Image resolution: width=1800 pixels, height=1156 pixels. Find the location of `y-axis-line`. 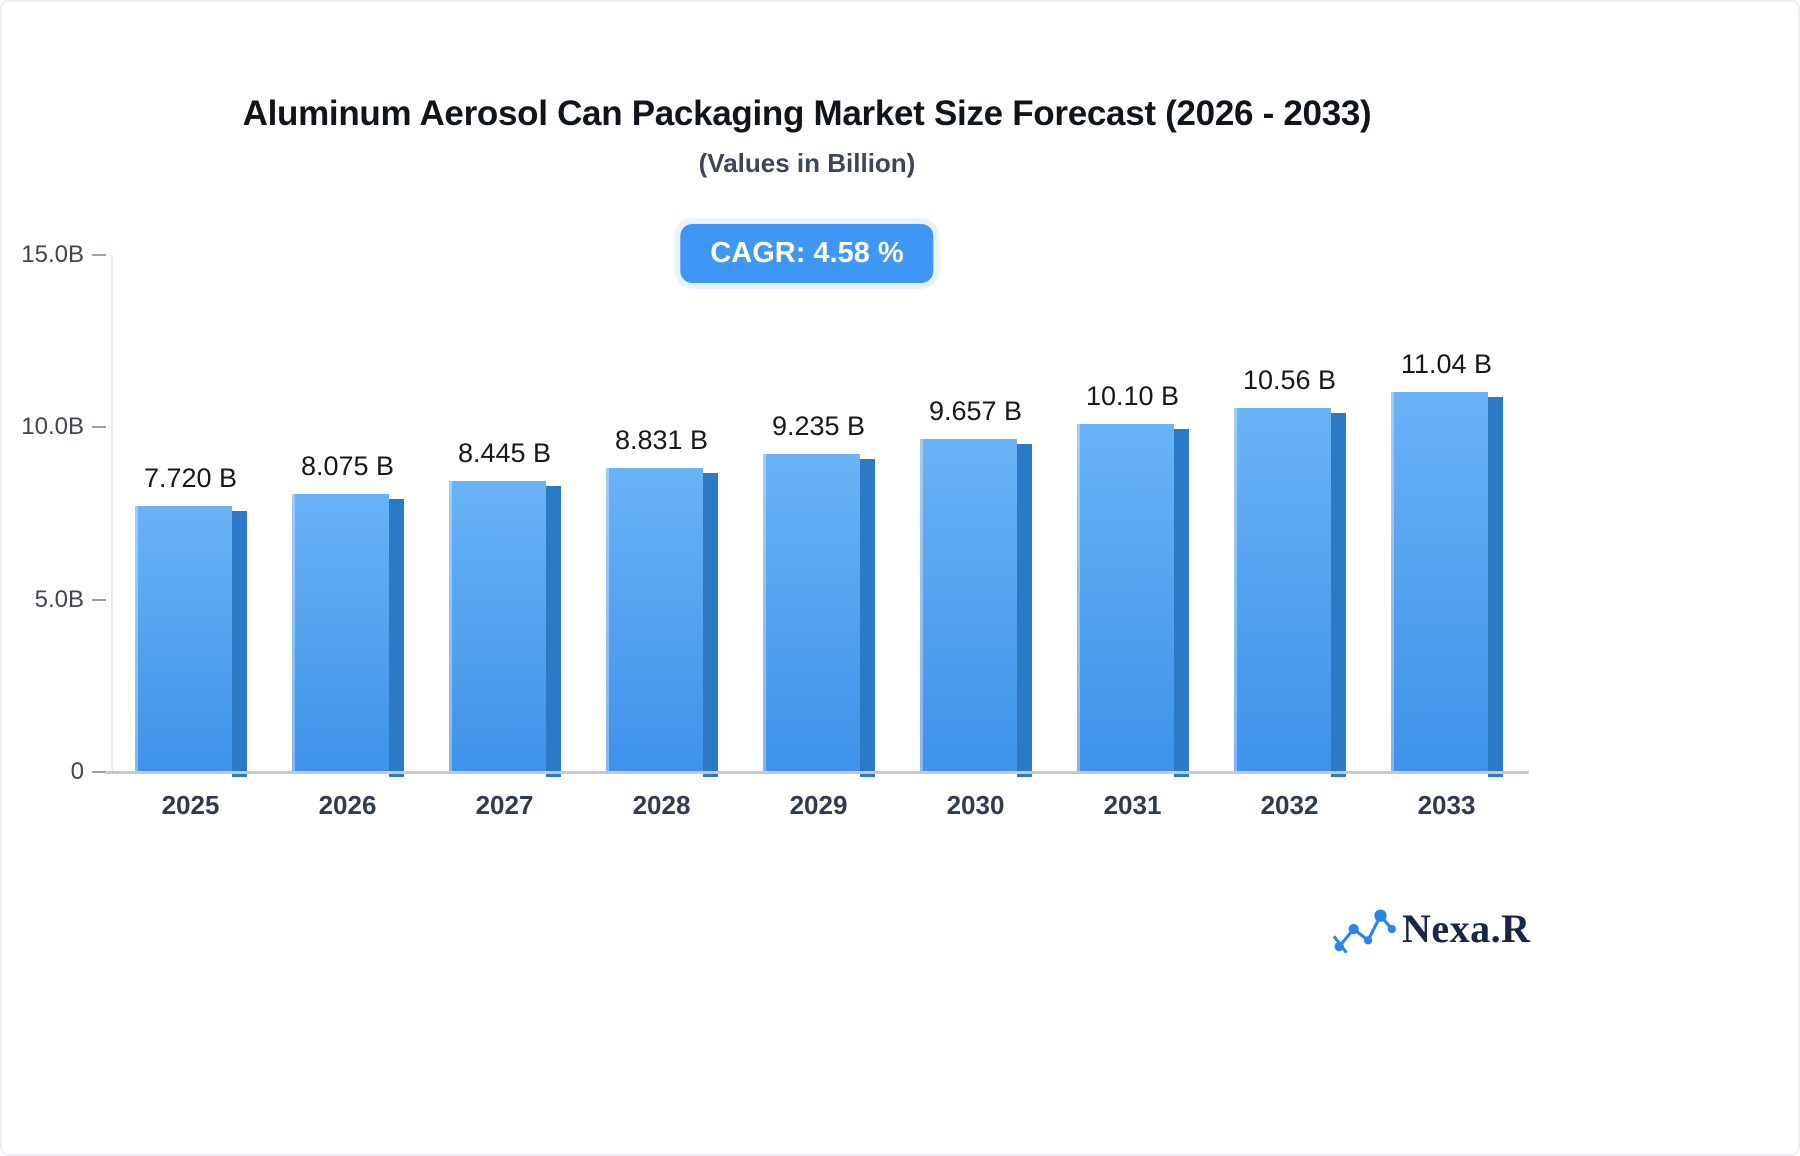

y-axis-line is located at coordinates (112, 513).